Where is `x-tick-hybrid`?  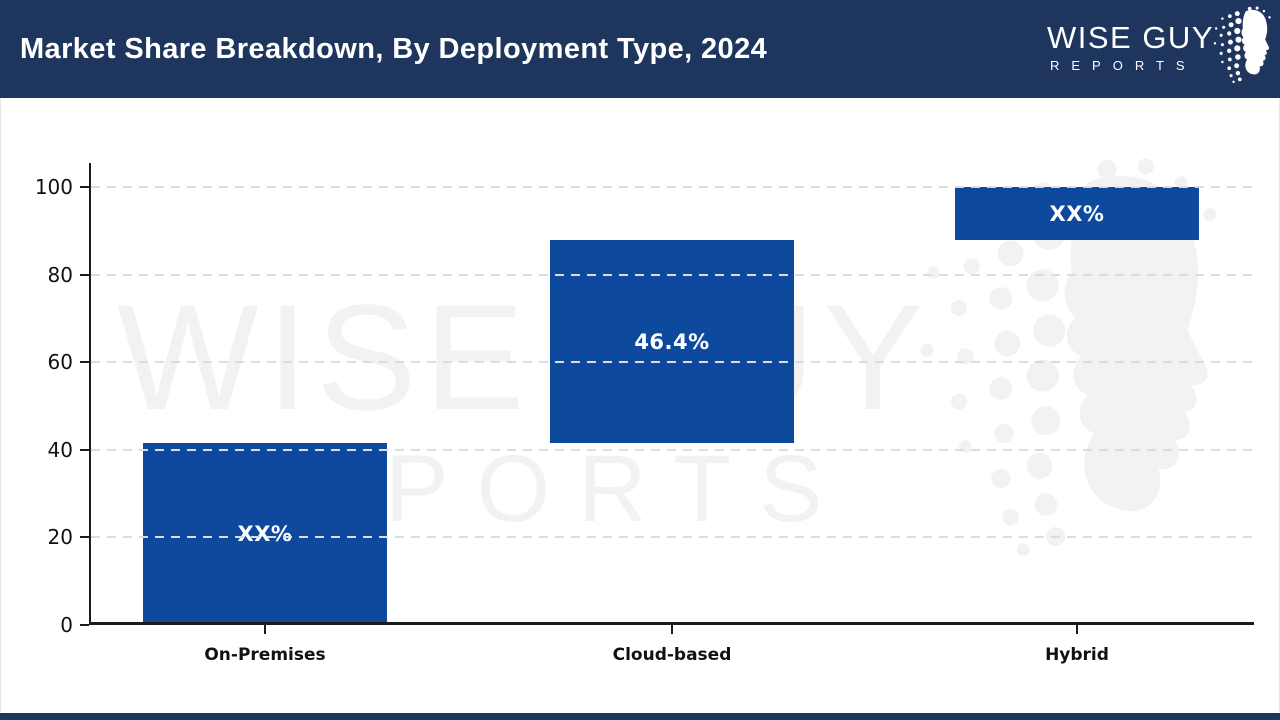 x-tick-hybrid is located at coordinates (1077, 629).